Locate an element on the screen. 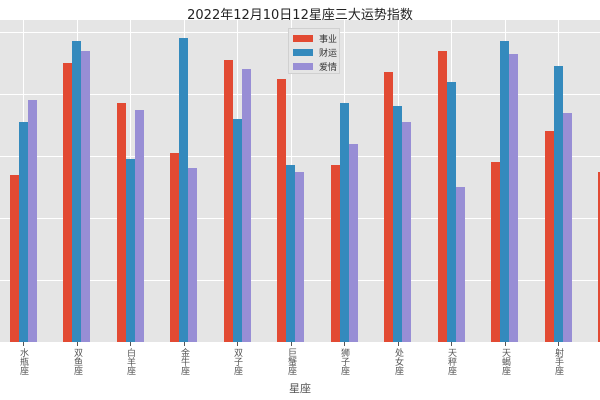 The image size is (600, 400). chart-title: 2022年12月10日12星座三大运势指数 is located at coordinates (300, 15).